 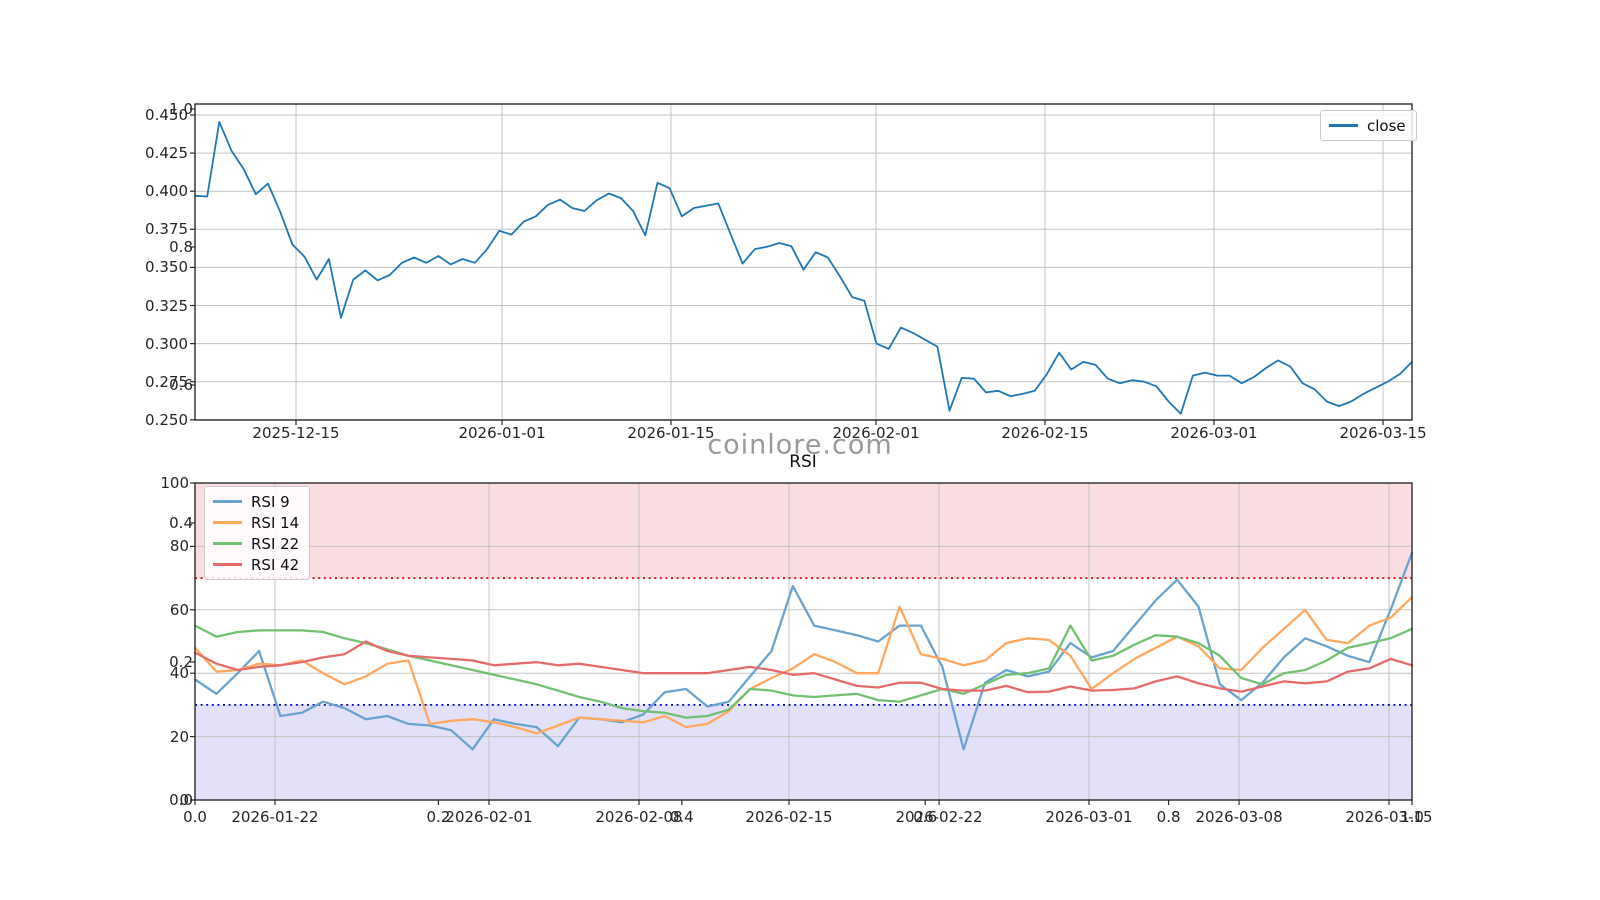 I want to click on legend-label: RSI 9, so click(x=270, y=501).